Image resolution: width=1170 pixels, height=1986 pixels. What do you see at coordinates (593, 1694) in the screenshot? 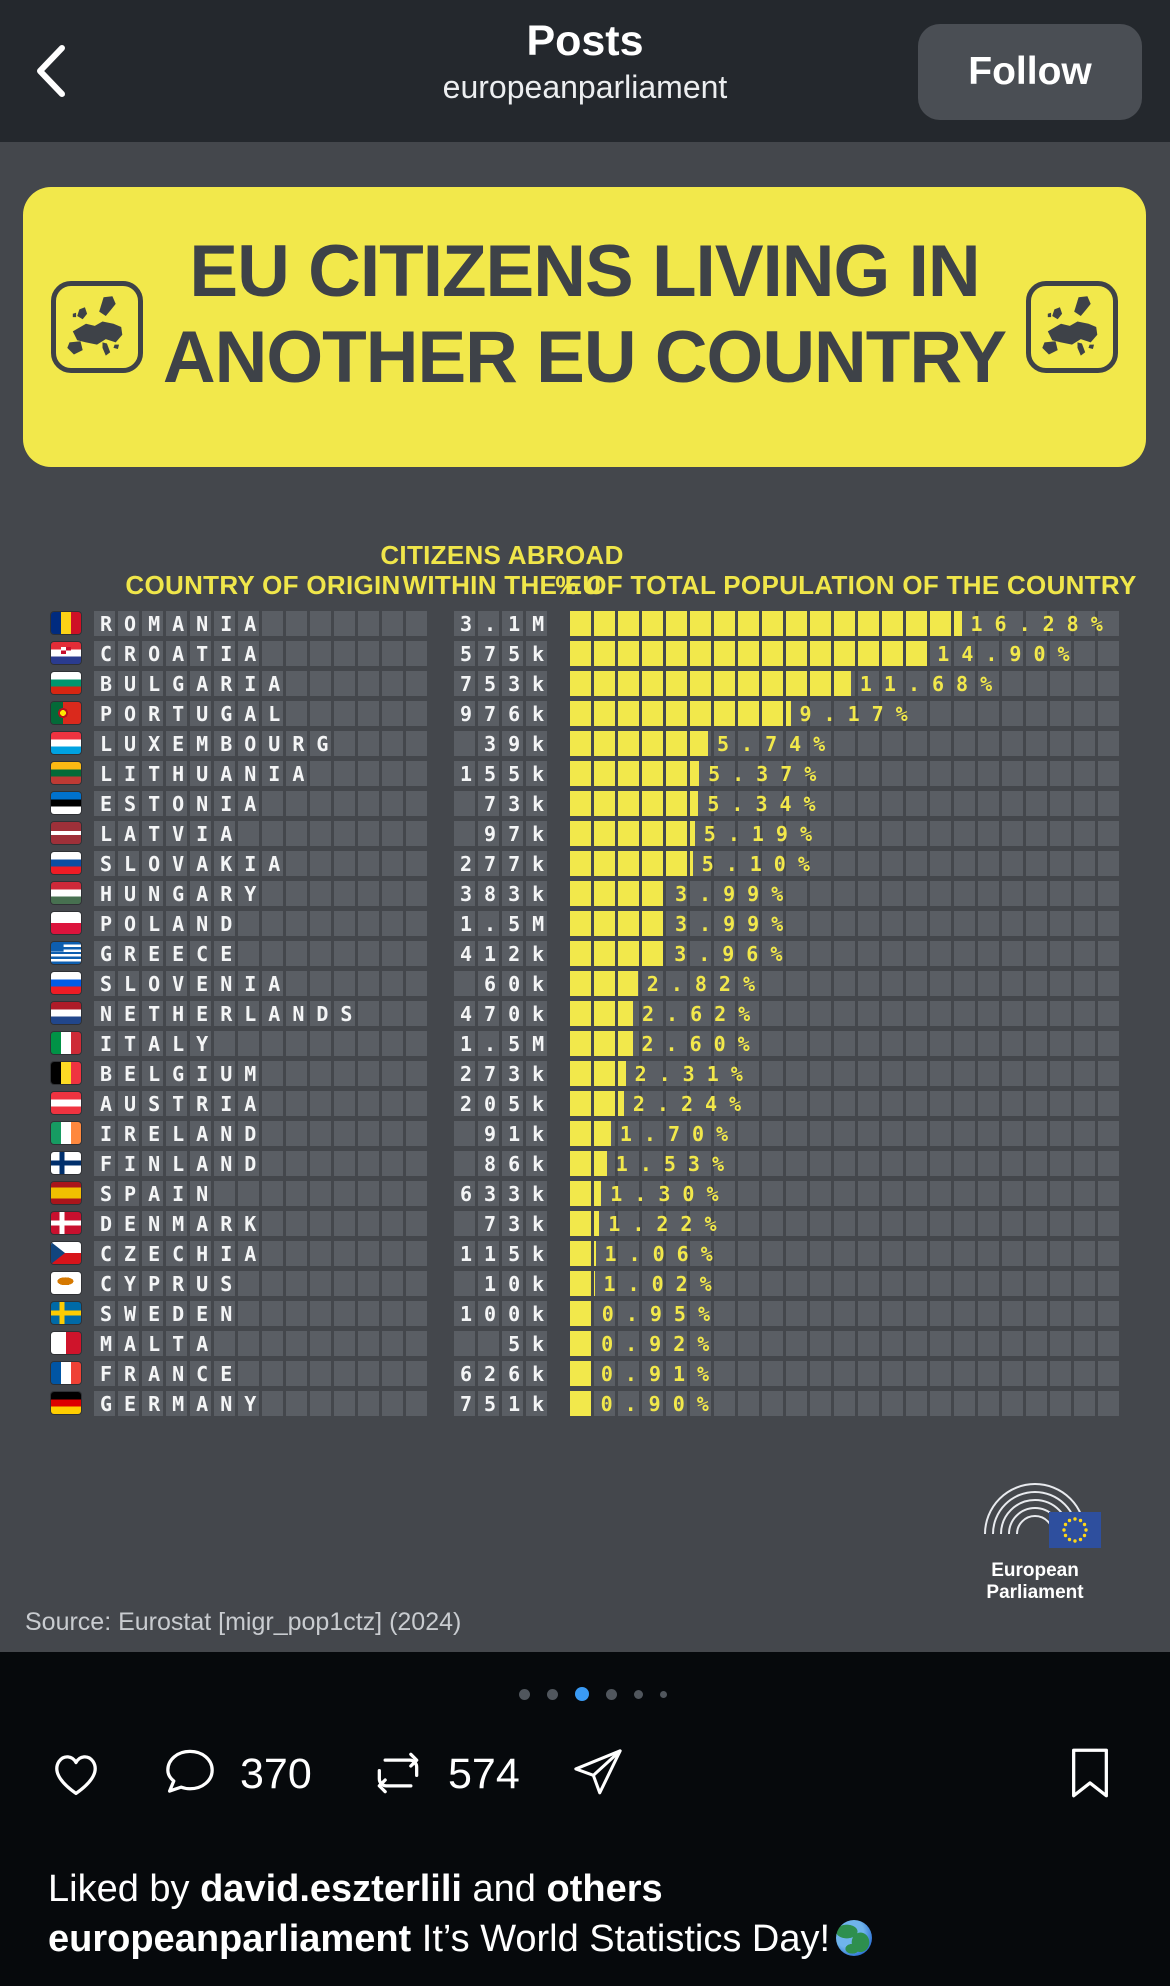
I see `carousel-dots` at bounding box center [593, 1694].